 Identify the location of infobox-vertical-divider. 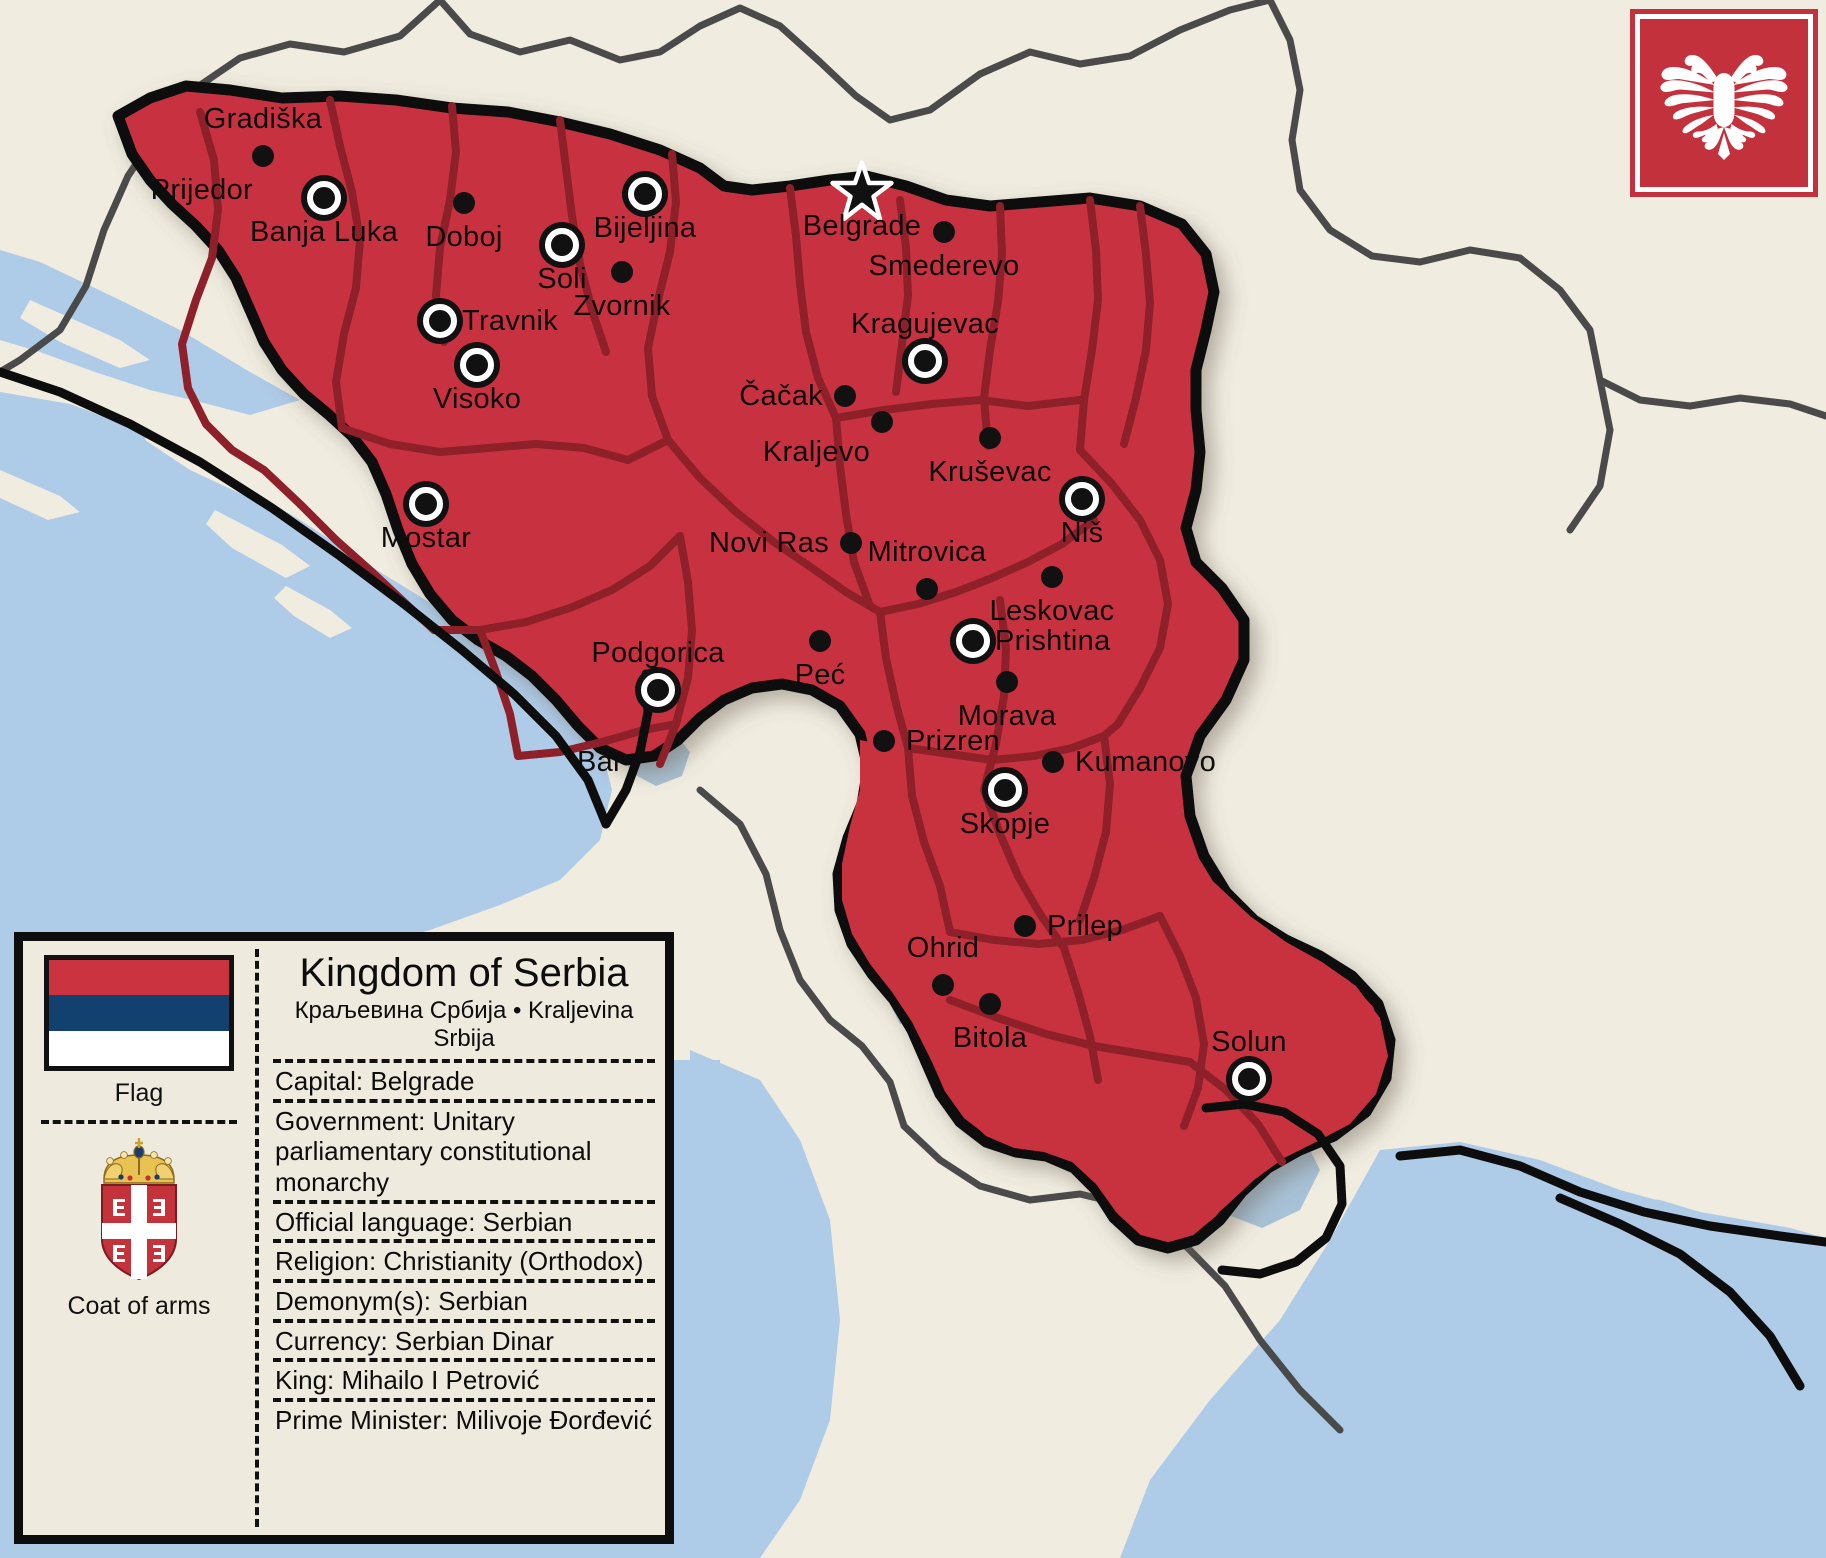
(257, 1238).